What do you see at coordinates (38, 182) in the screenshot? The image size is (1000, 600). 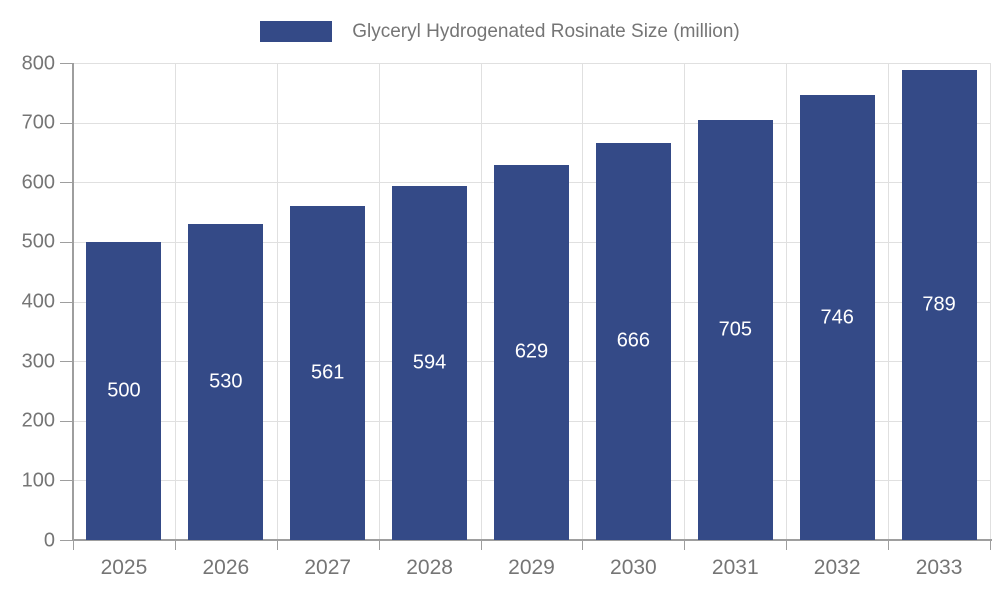 I see `y-tick-label: 600` at bounding box center [38, 182].